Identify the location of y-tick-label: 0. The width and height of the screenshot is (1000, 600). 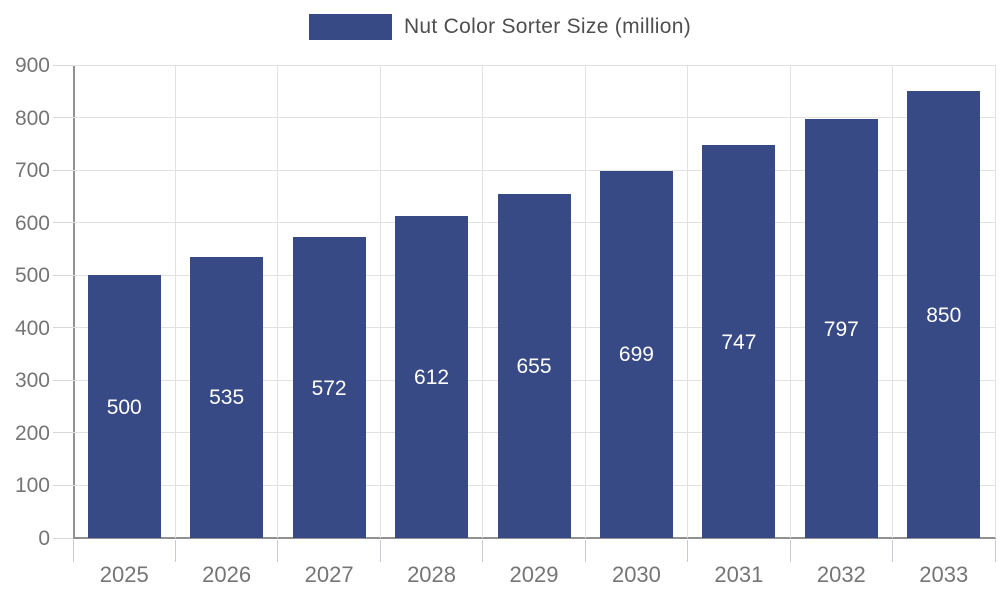
(44, 538).